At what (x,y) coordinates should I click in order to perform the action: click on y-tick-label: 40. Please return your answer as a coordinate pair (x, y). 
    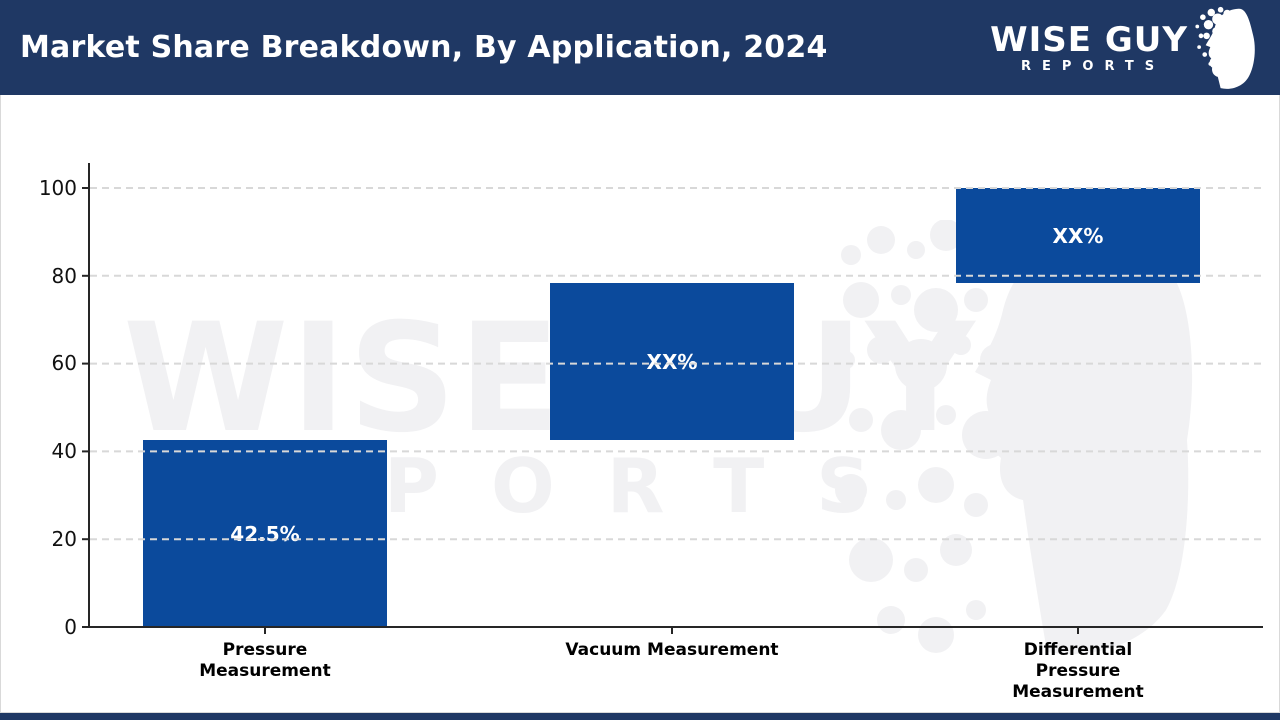
    Looking at the image, I should click on (64, 451).